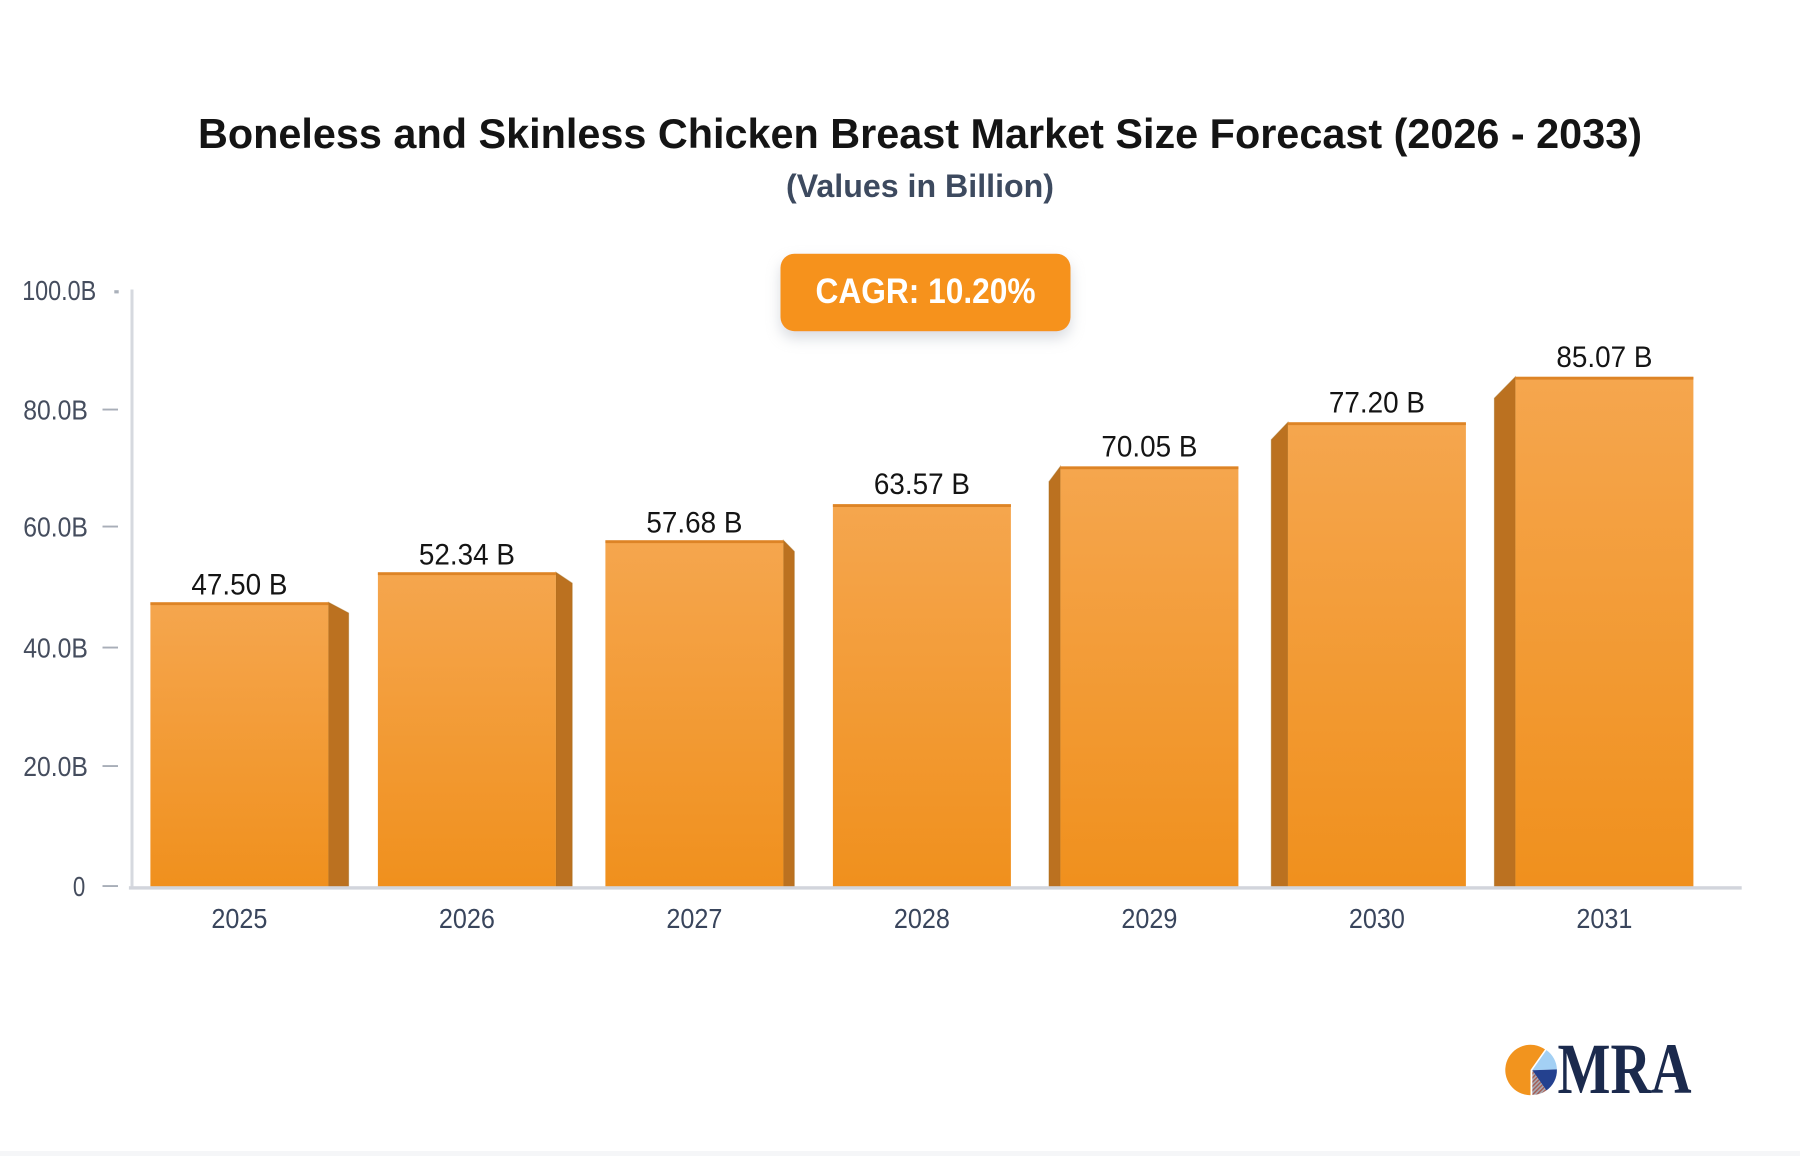 The image size is (1800, 1156). I want to click on svg-text: 2027, so click(694, 918).